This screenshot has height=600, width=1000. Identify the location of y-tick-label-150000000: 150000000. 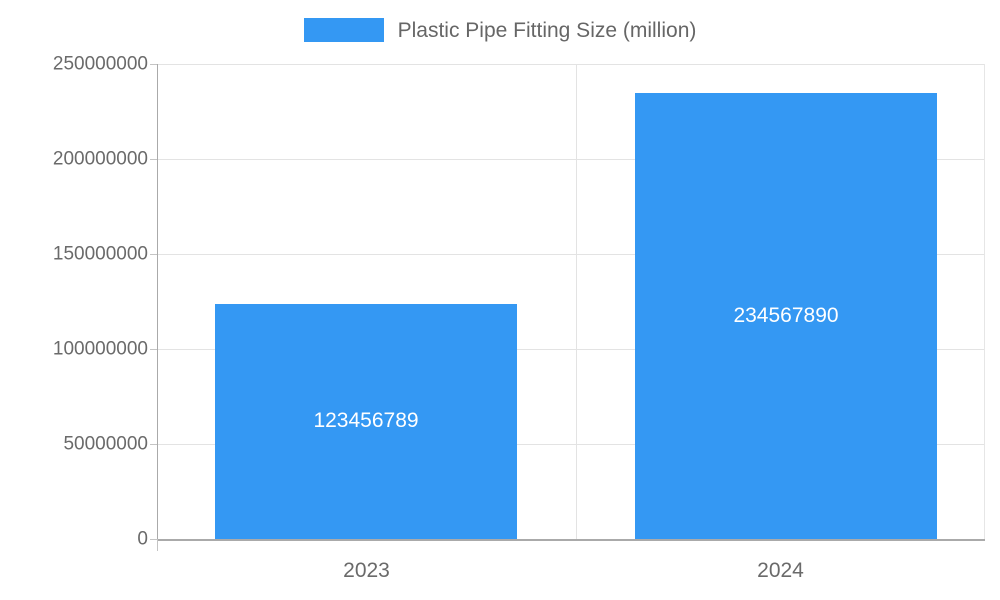
(100, 254).